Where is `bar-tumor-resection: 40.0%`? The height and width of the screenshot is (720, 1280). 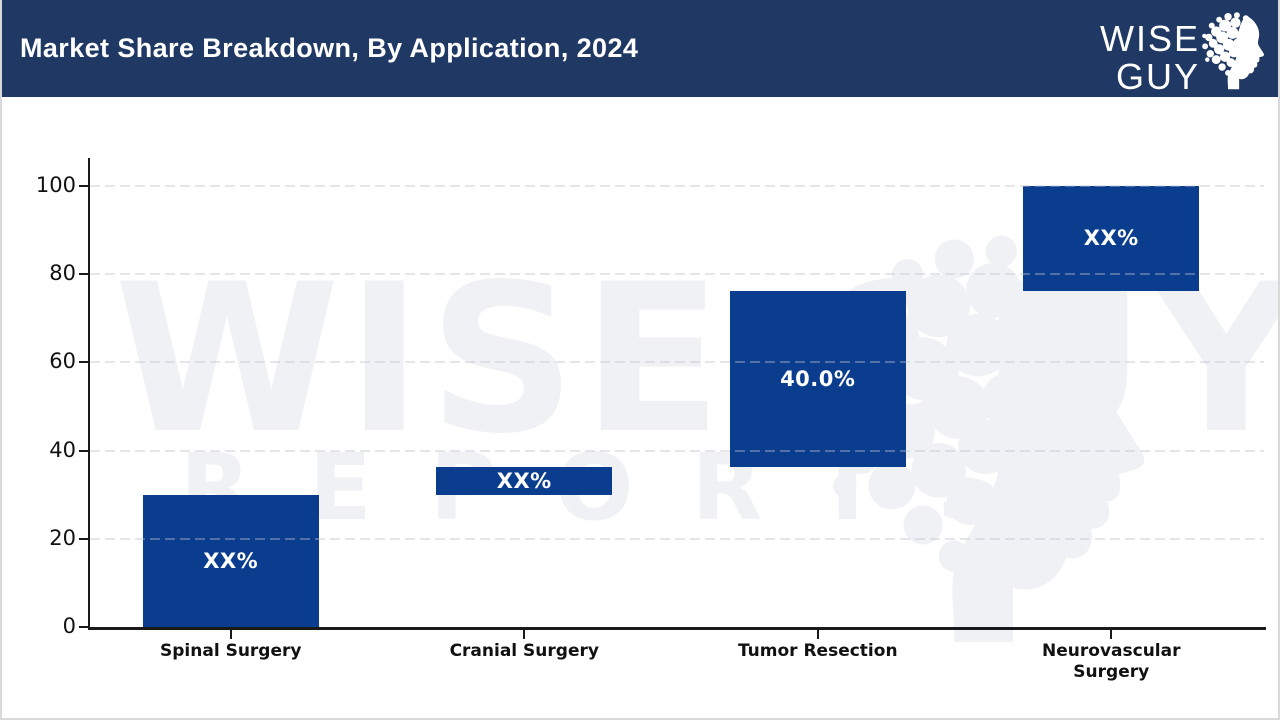
bar-tumor-resection: 40.0% is located at coordinates (817, 378).